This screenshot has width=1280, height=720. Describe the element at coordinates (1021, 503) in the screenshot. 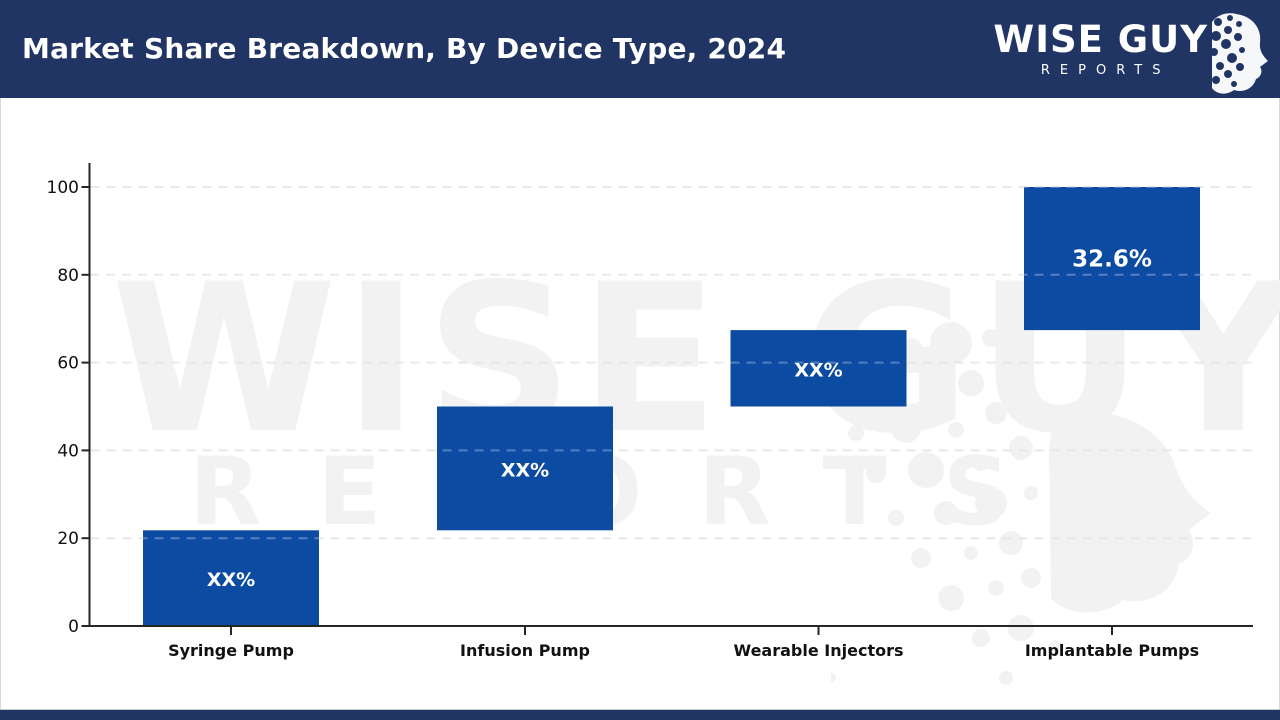

I see `watermark-face-dots` at that location.